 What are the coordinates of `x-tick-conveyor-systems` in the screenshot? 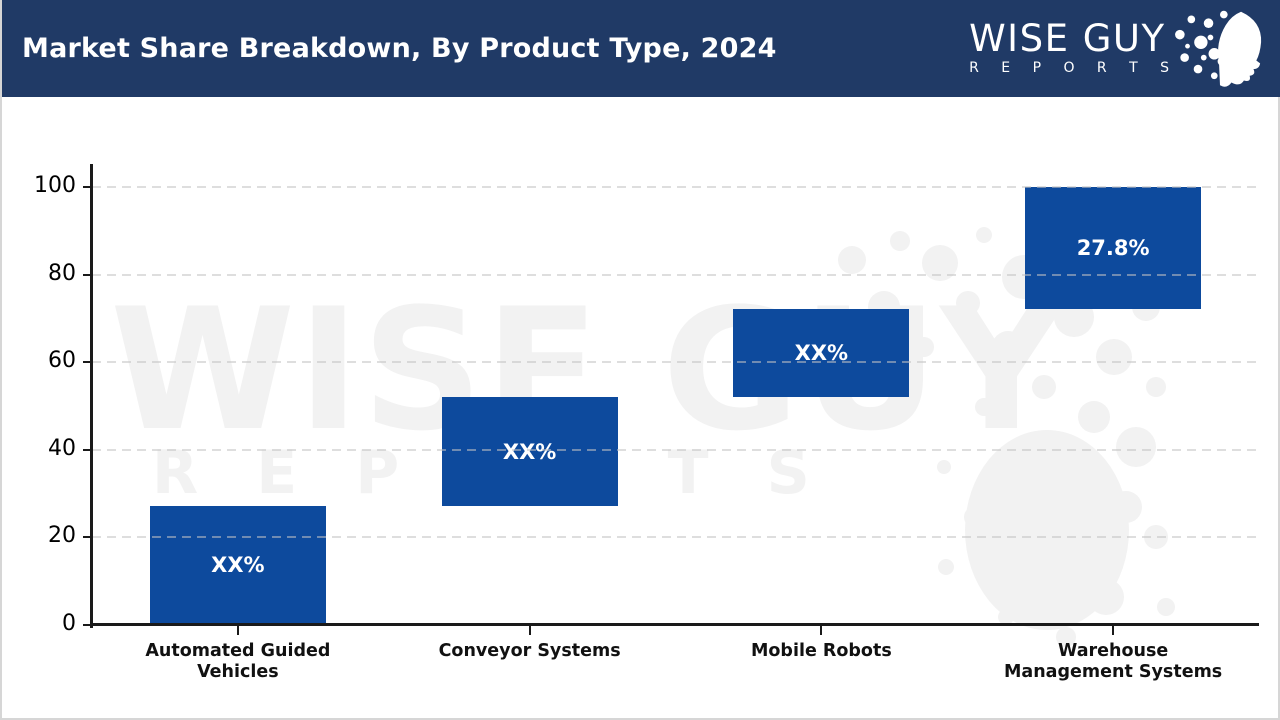 It's located at (529, 630).